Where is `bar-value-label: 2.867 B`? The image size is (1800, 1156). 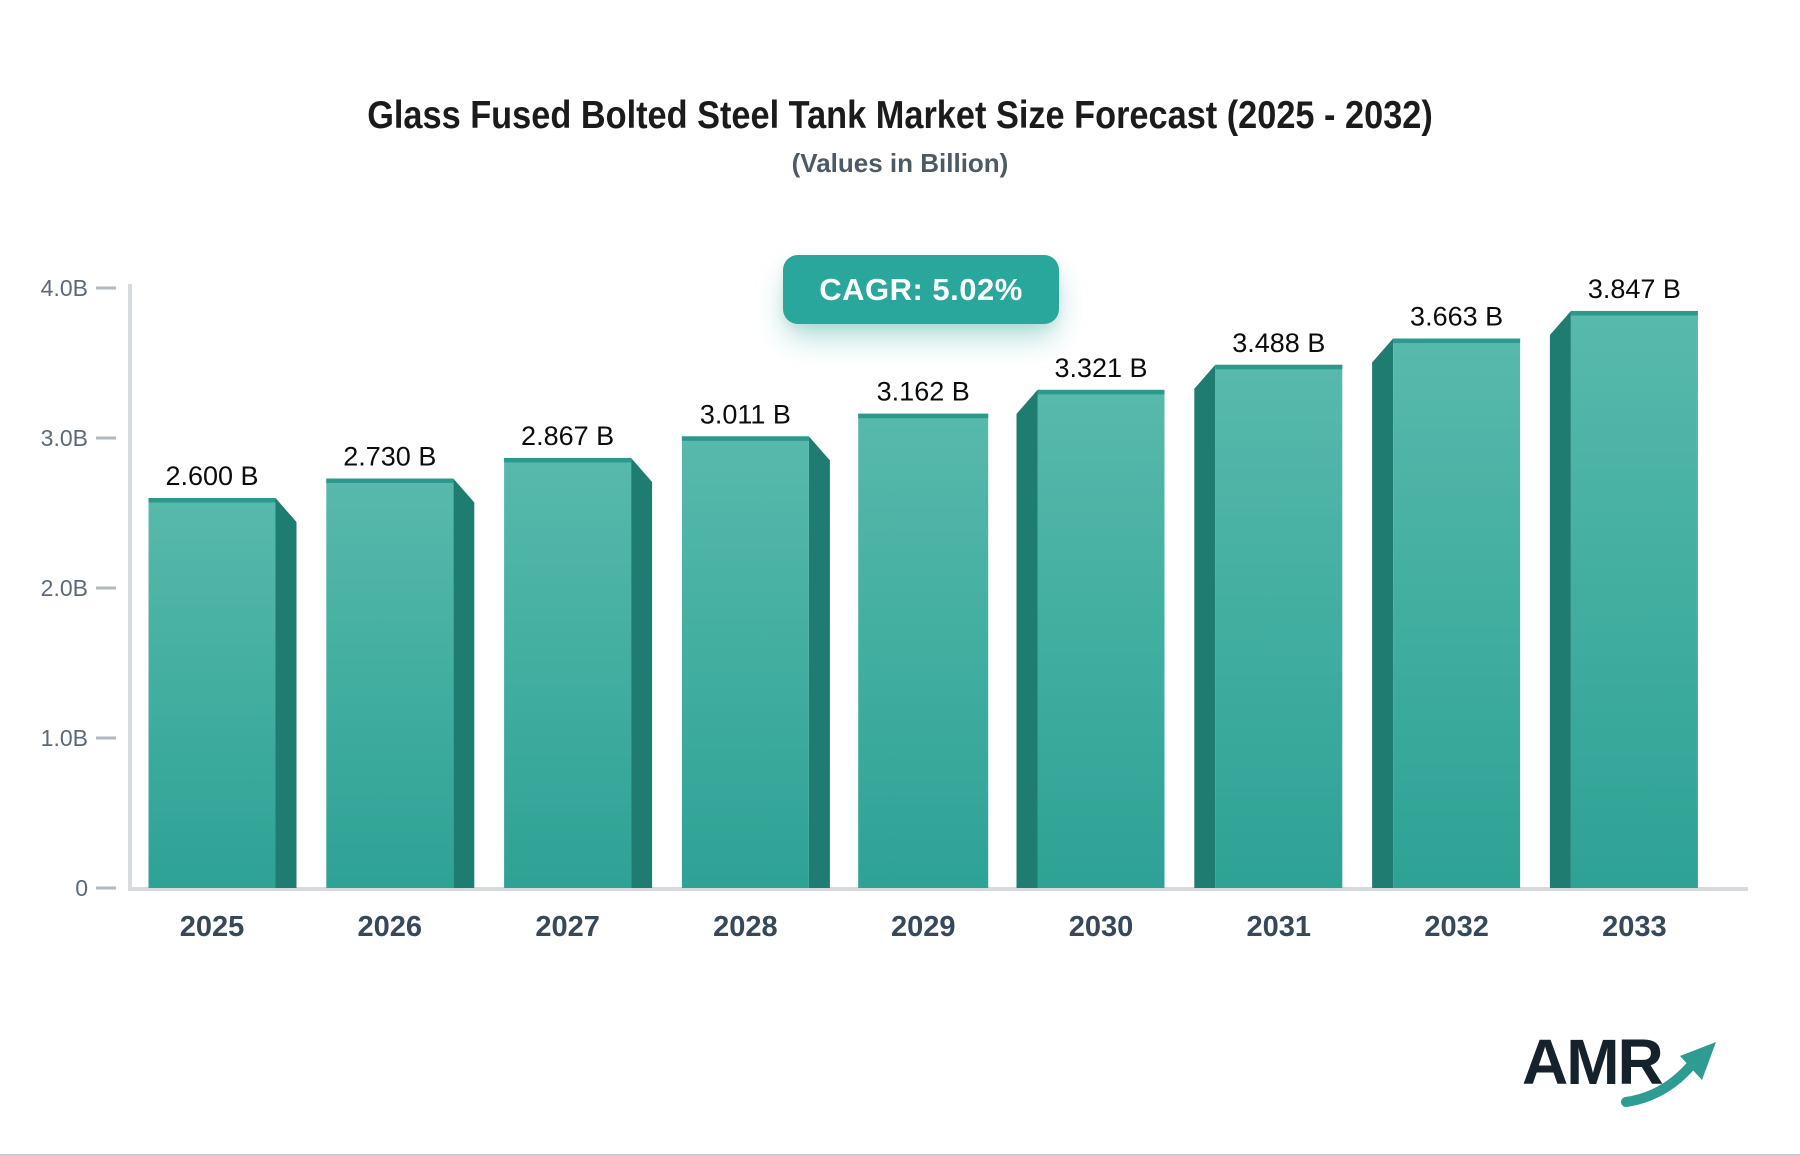 bar-value-label: 2.867 B is located at coordinates (567, 436).